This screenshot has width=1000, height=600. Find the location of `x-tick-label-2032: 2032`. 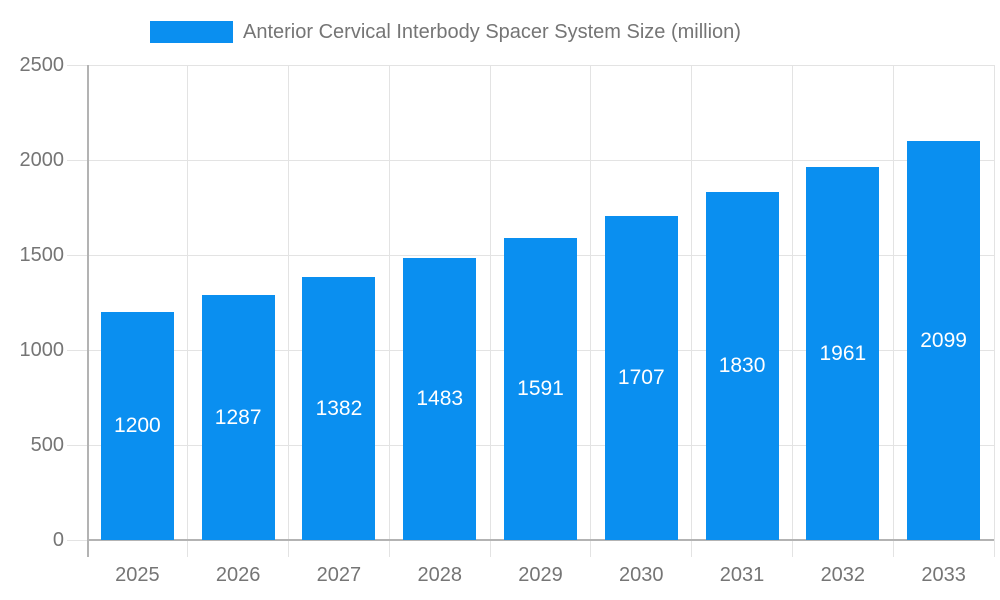

x-tick-label-2032: 2032 is located at coordinates (843, 575).